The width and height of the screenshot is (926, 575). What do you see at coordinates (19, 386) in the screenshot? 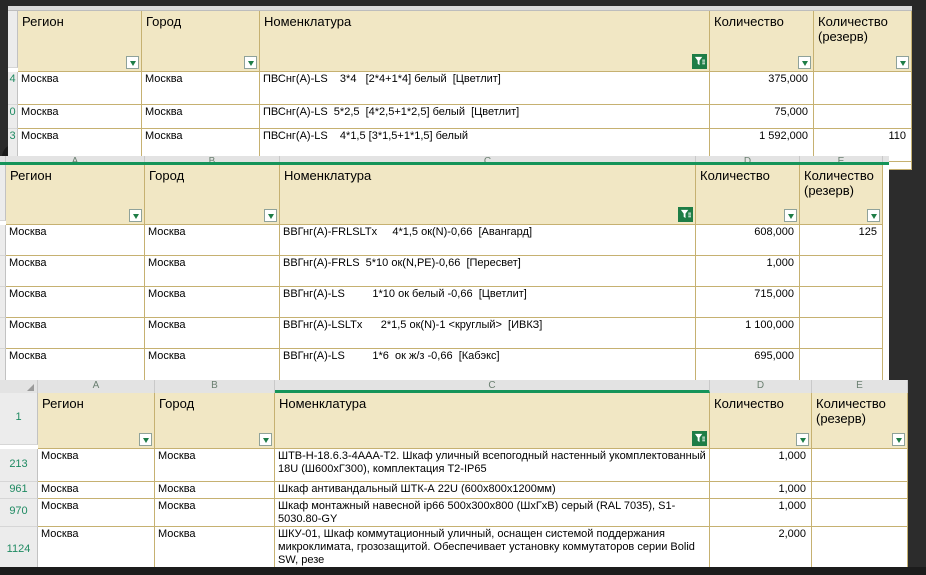
I see `select-all-corner` at bounding box center [19, 386].